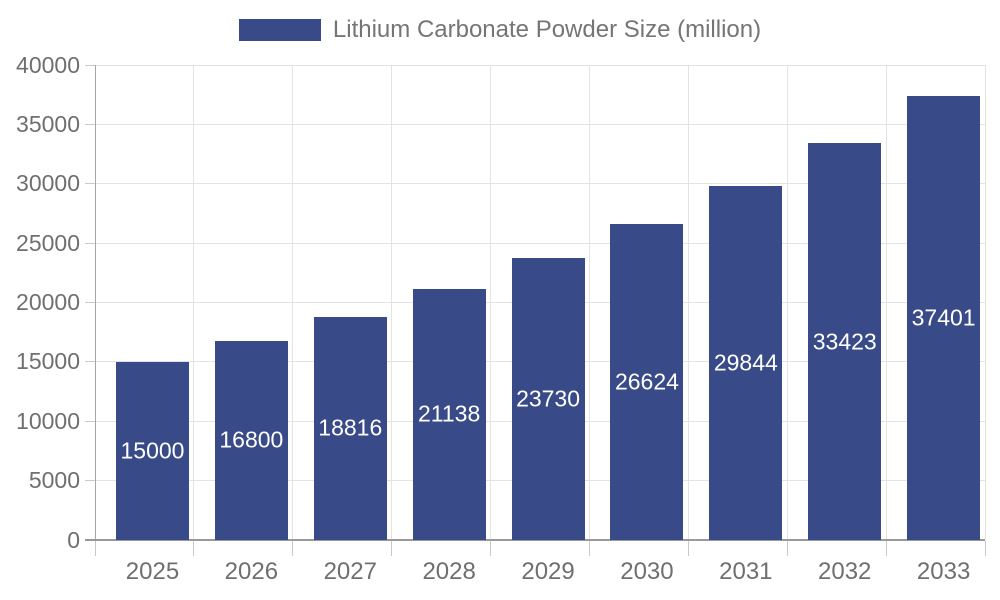 The width and height of the screenshot is (1000, 600). Describe the element at coordinates (48, 183) in the screenshot. I see `y-axis-tick-label: 30000` at that location.